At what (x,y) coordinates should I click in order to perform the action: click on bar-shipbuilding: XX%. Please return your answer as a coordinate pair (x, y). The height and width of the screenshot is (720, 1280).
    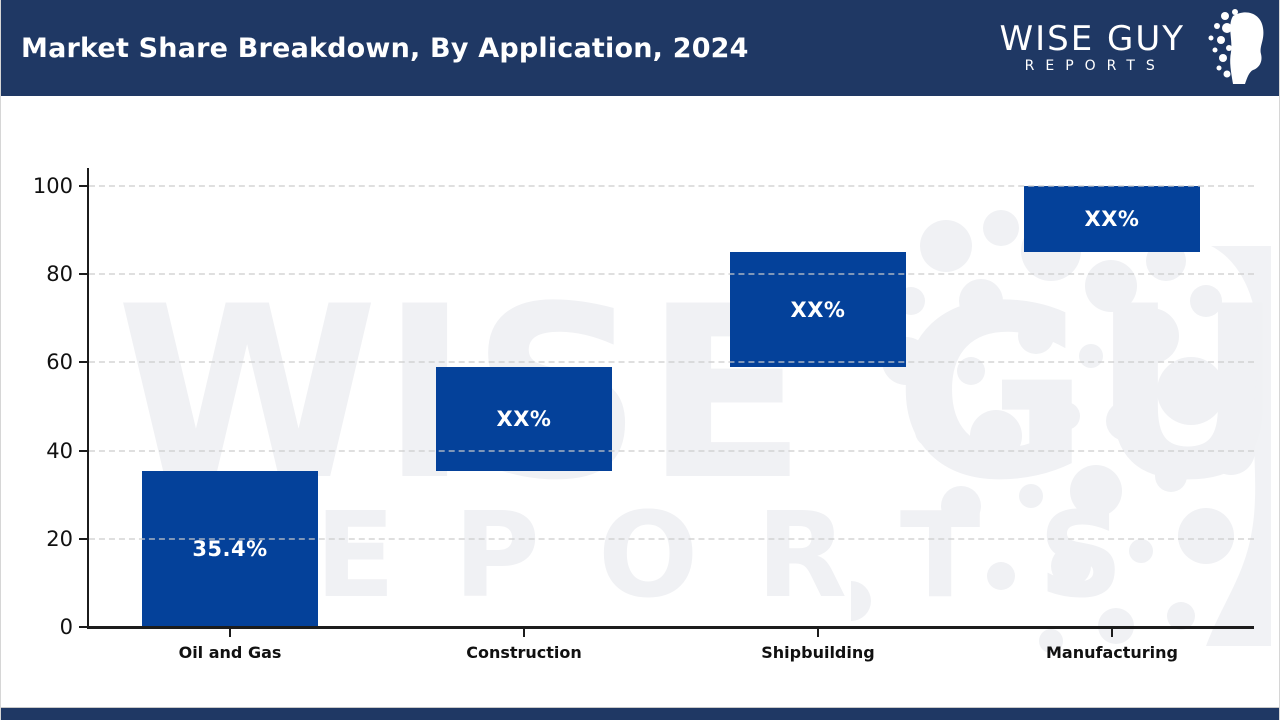
    Looking at the image, I should click on (818, 310).